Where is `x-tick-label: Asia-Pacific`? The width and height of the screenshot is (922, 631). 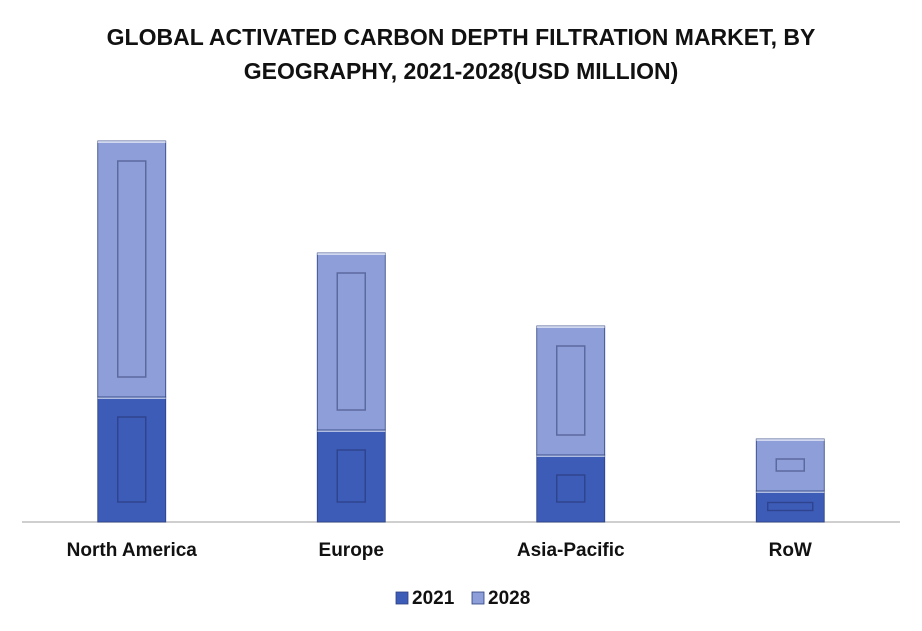 x-tick-label: Asia-Pacific is located at coordinates (571, 550).